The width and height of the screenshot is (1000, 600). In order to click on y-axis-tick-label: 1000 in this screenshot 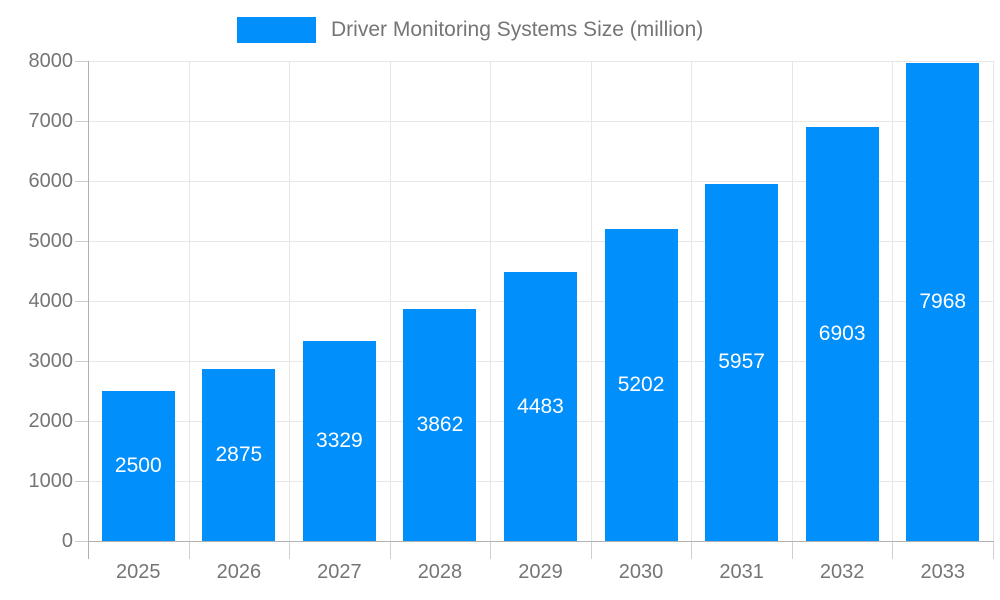, I will do `click(51, 481)`.